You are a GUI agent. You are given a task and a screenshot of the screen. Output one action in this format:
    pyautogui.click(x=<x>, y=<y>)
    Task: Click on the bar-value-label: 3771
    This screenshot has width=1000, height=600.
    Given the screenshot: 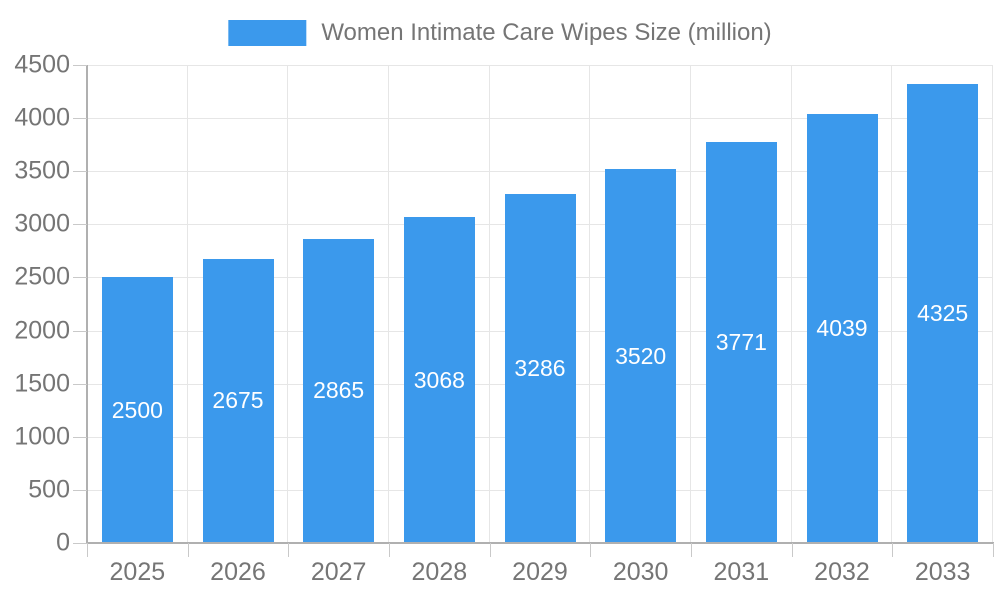 What is the action you would take?
    pyautogui.click(x=741, y=342)
    